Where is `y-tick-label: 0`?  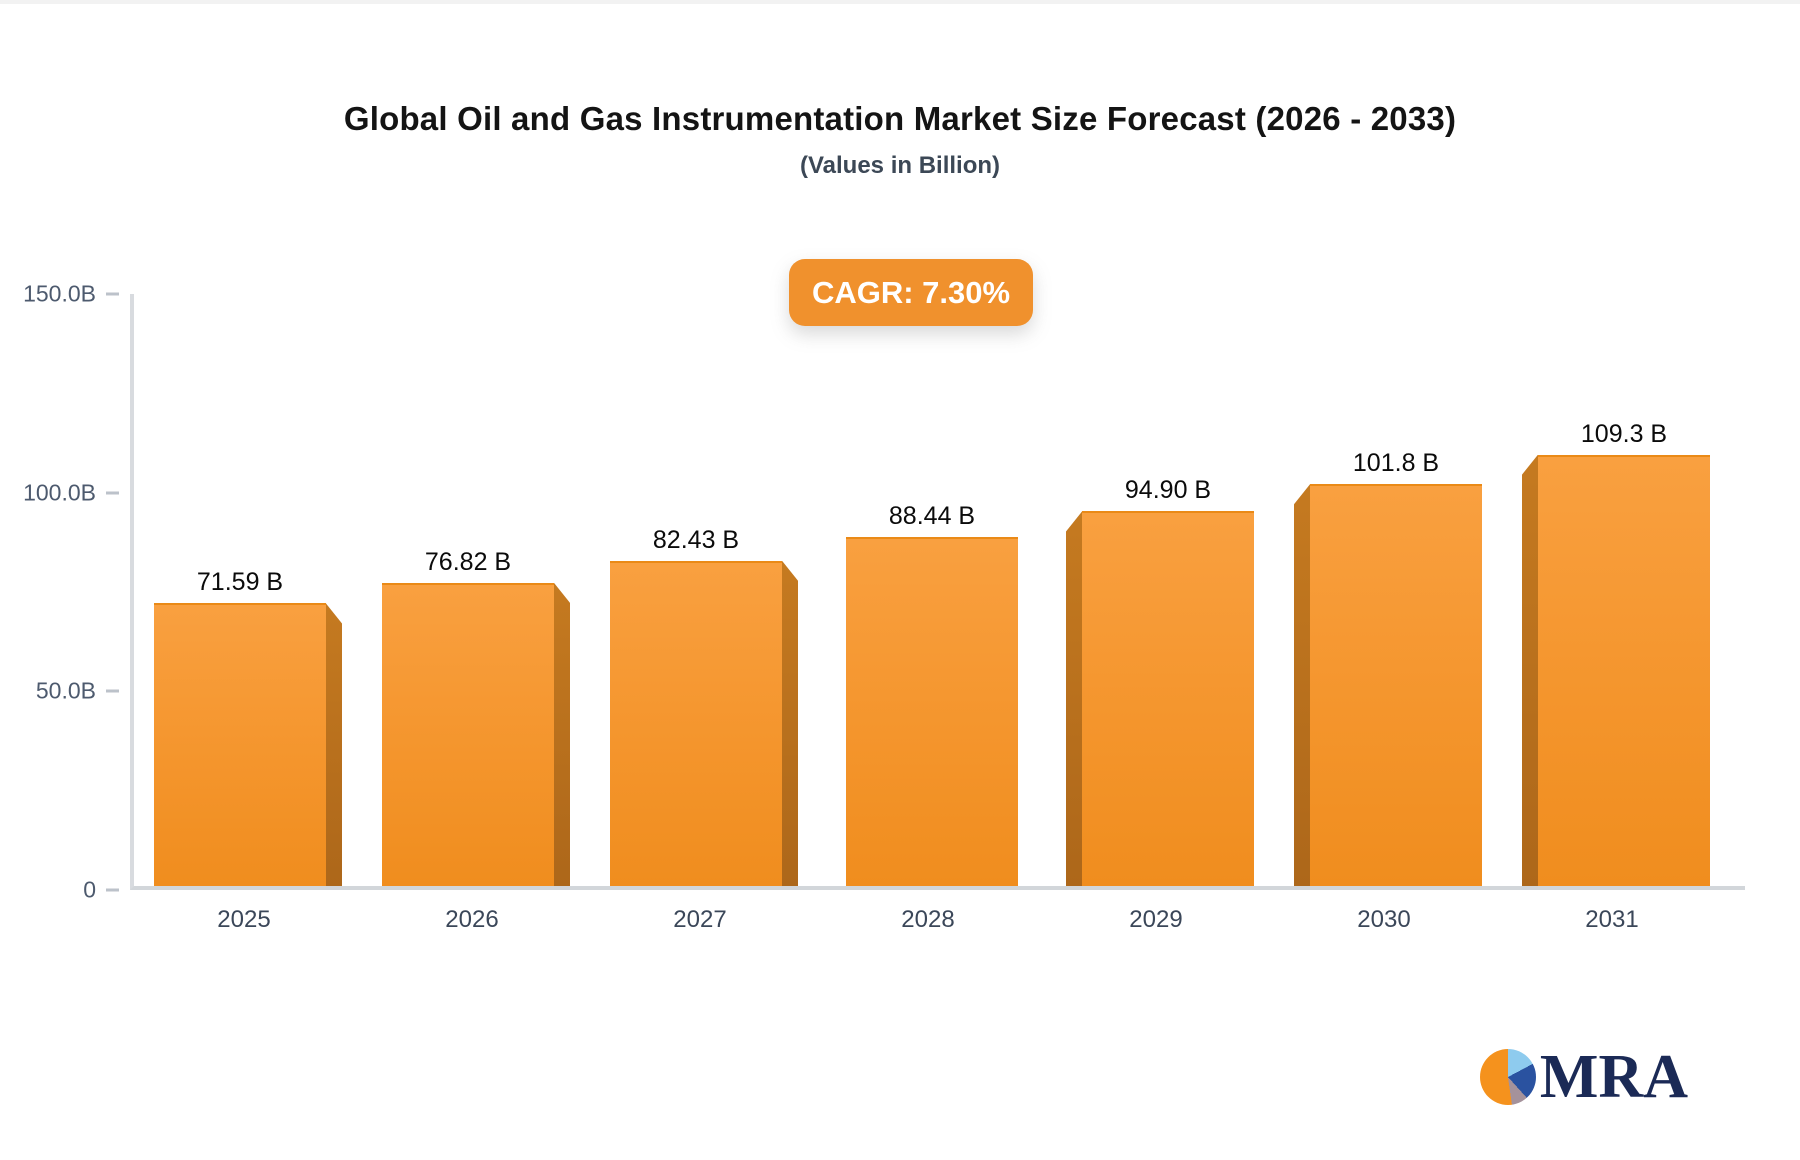 y-tick-label: 0 is located at coordinates (89, 889).